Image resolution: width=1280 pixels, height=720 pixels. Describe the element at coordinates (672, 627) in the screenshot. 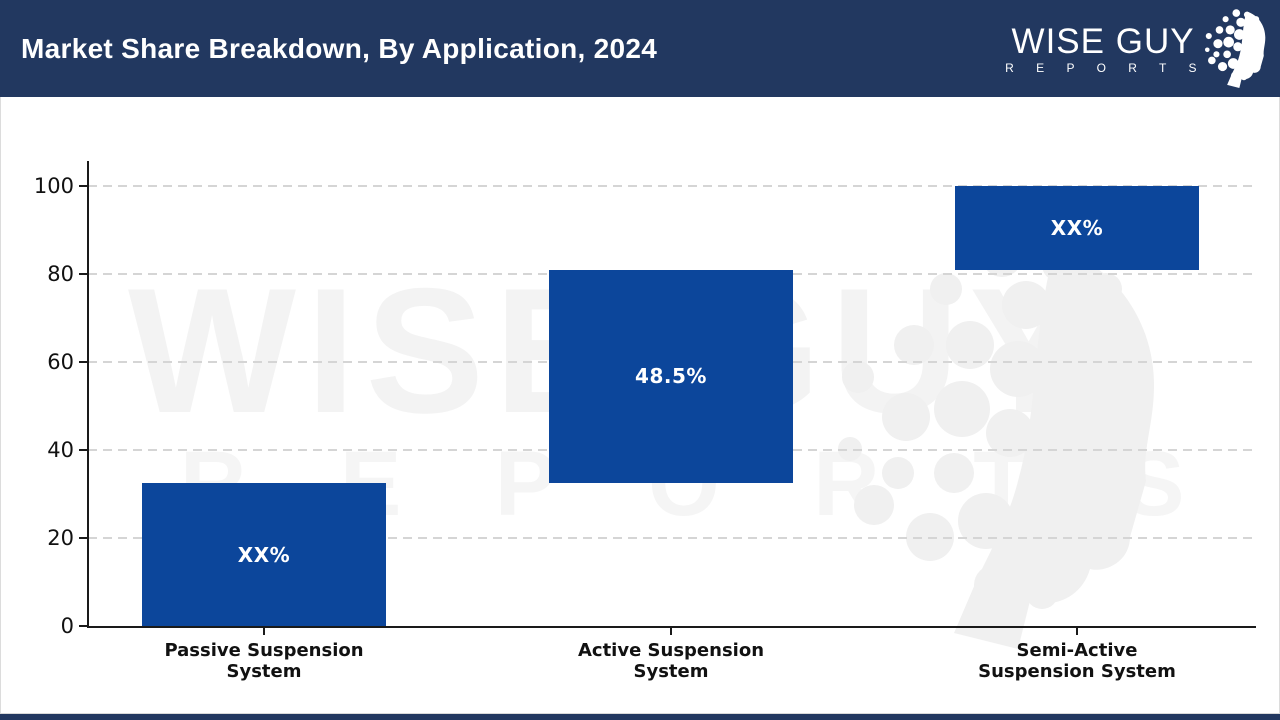

I see `x-axis` at that location.